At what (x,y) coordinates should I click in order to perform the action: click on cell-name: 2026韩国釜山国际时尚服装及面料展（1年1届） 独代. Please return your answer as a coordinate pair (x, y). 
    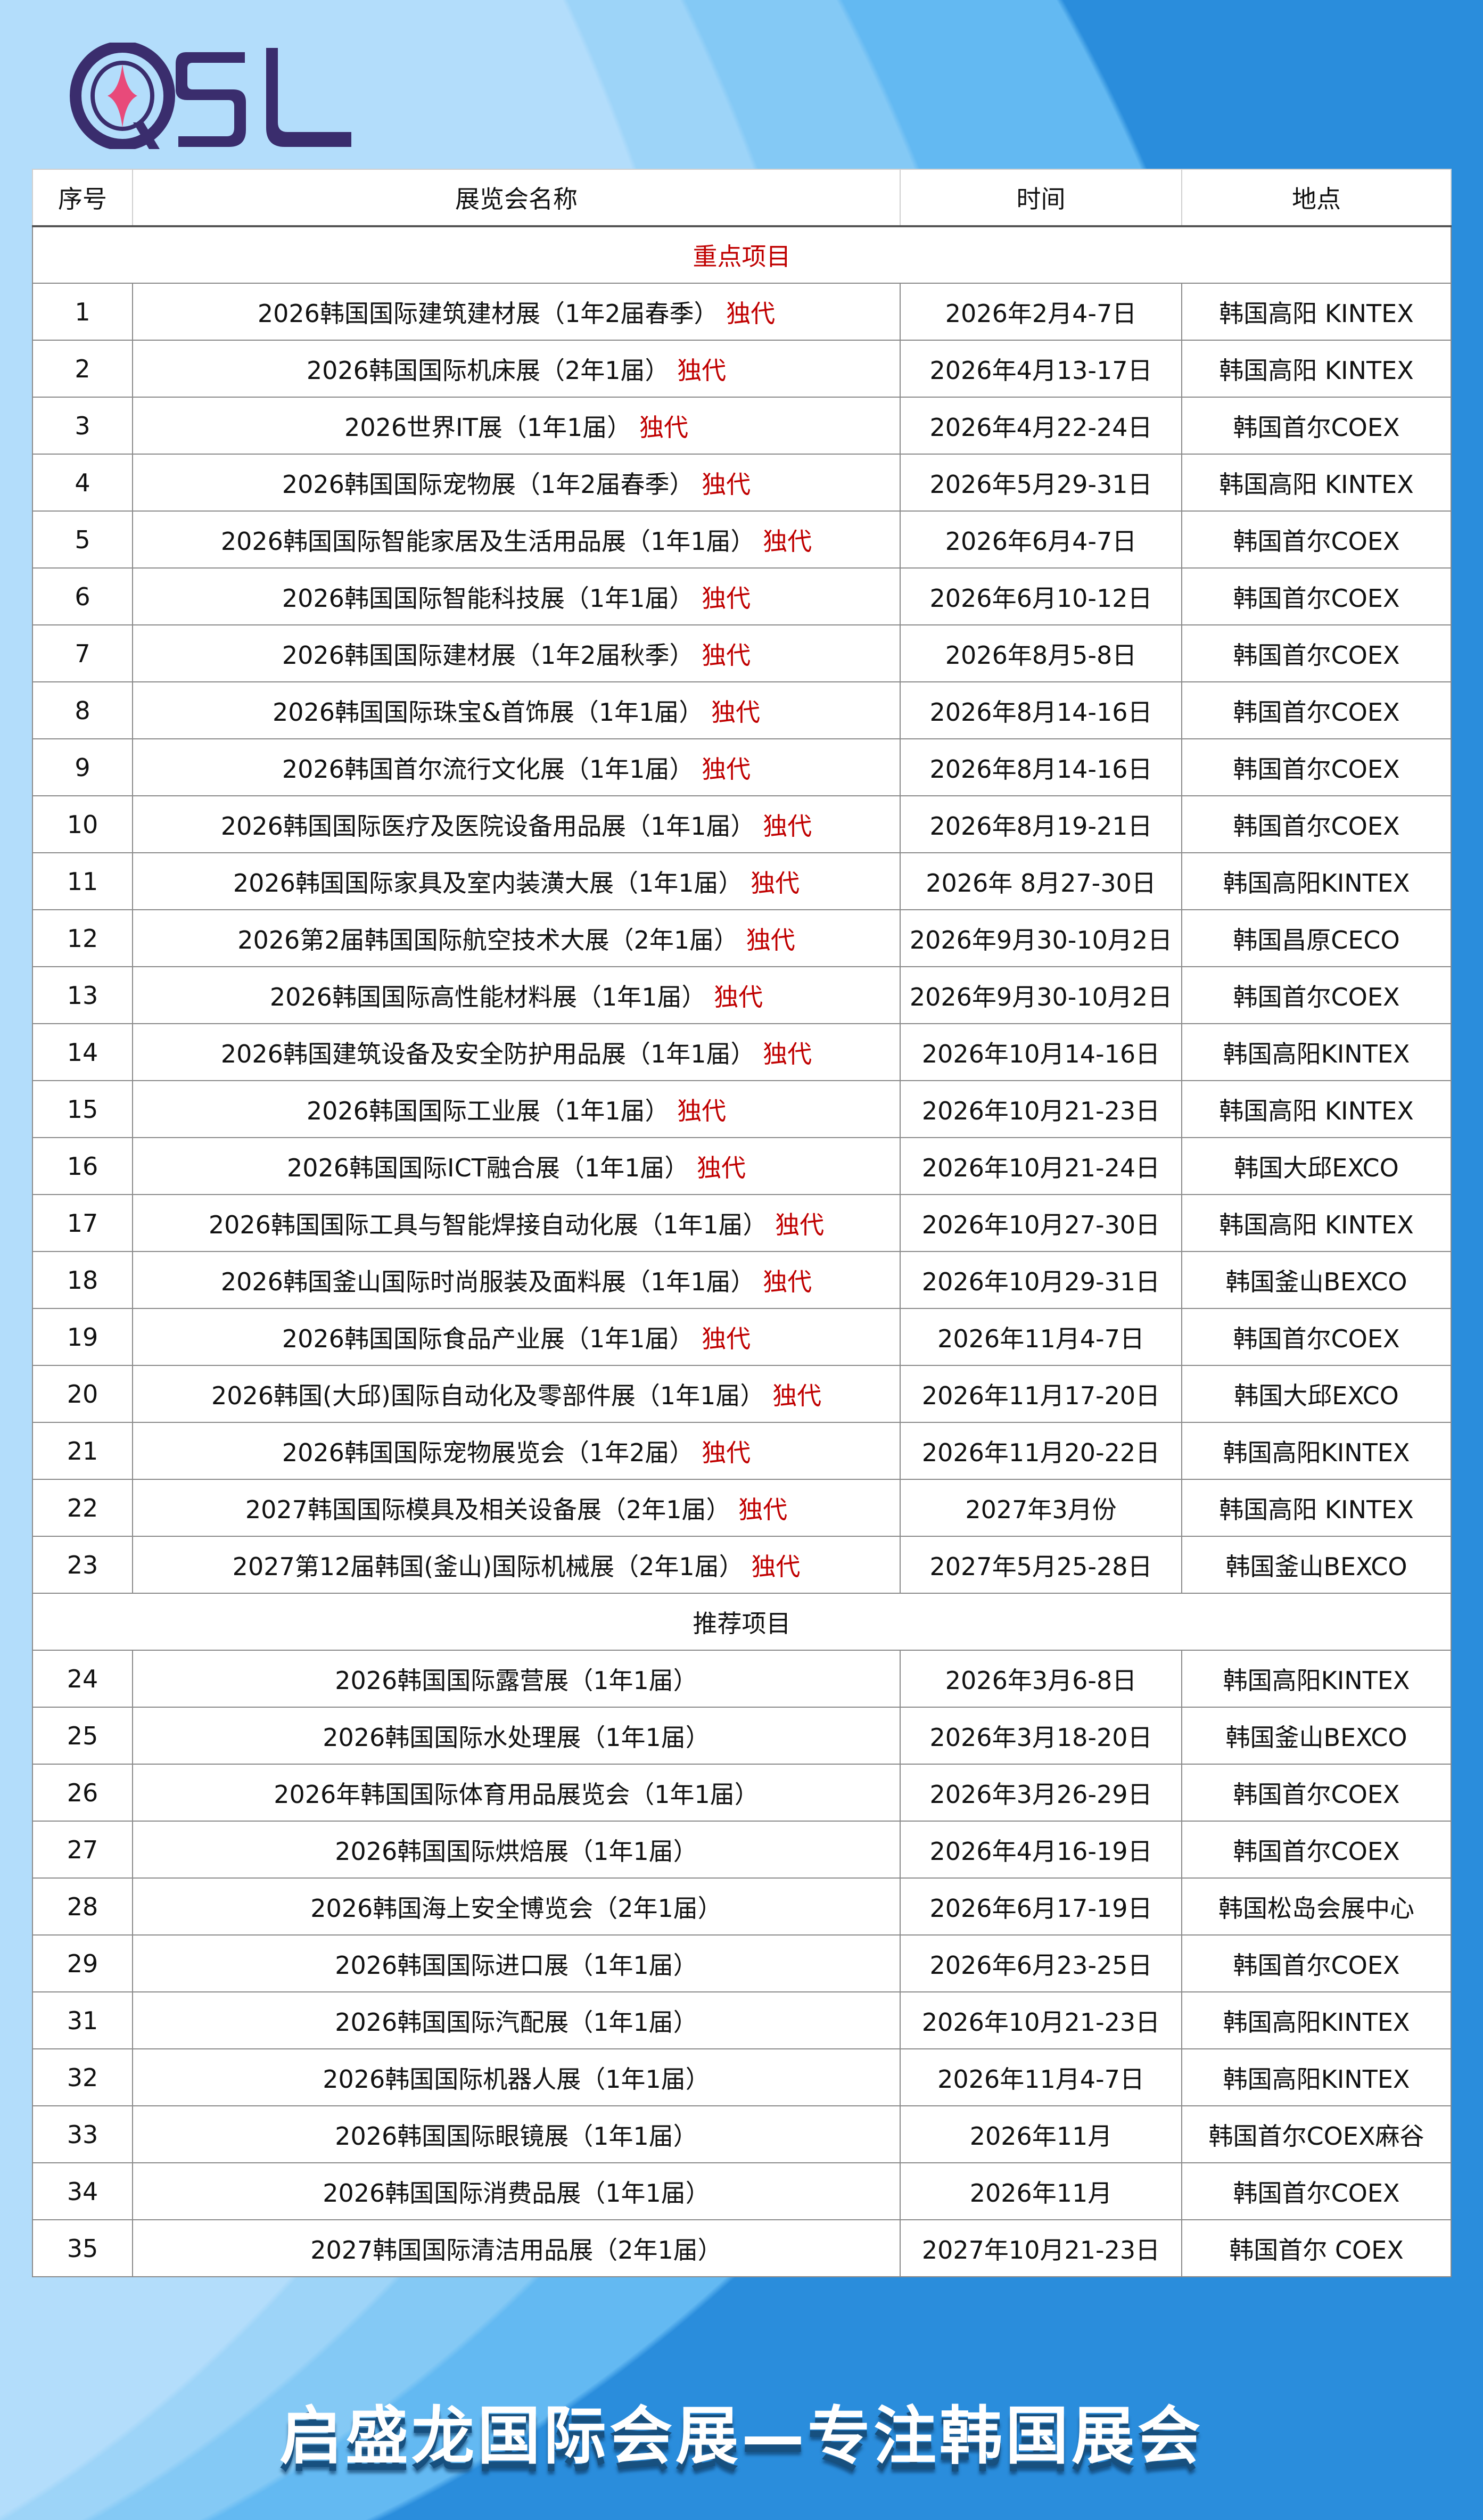
    Looking at the image, I should click on (516, 1280).